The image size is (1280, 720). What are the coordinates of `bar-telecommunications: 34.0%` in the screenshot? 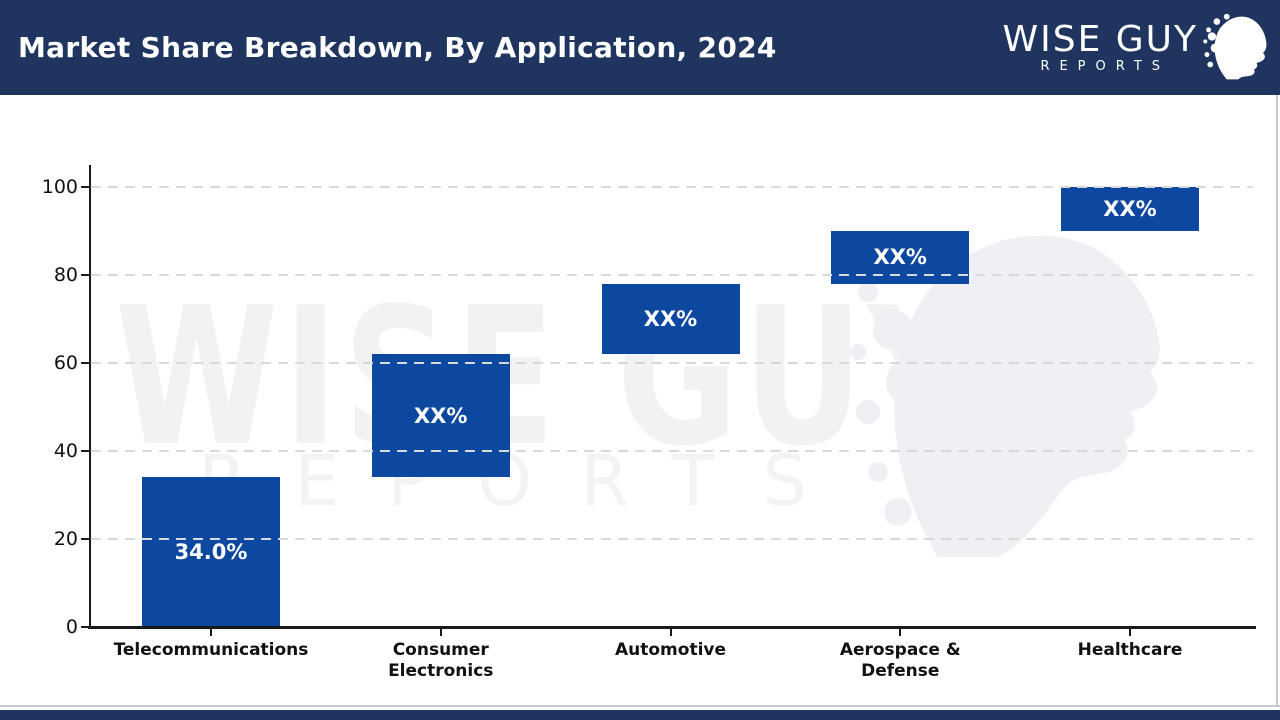 It's located at (211, 552).